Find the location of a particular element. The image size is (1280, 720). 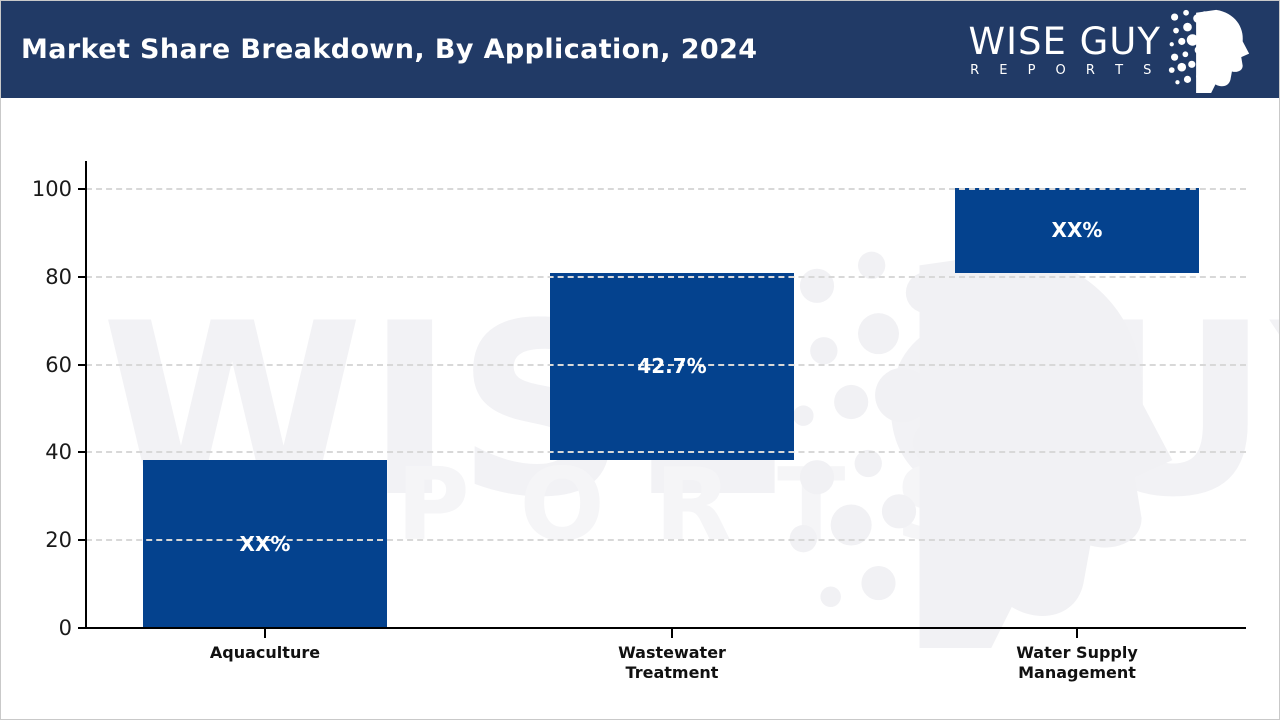

logo-subtitle: R E P O R T S is located at coordinates (1065, 70).